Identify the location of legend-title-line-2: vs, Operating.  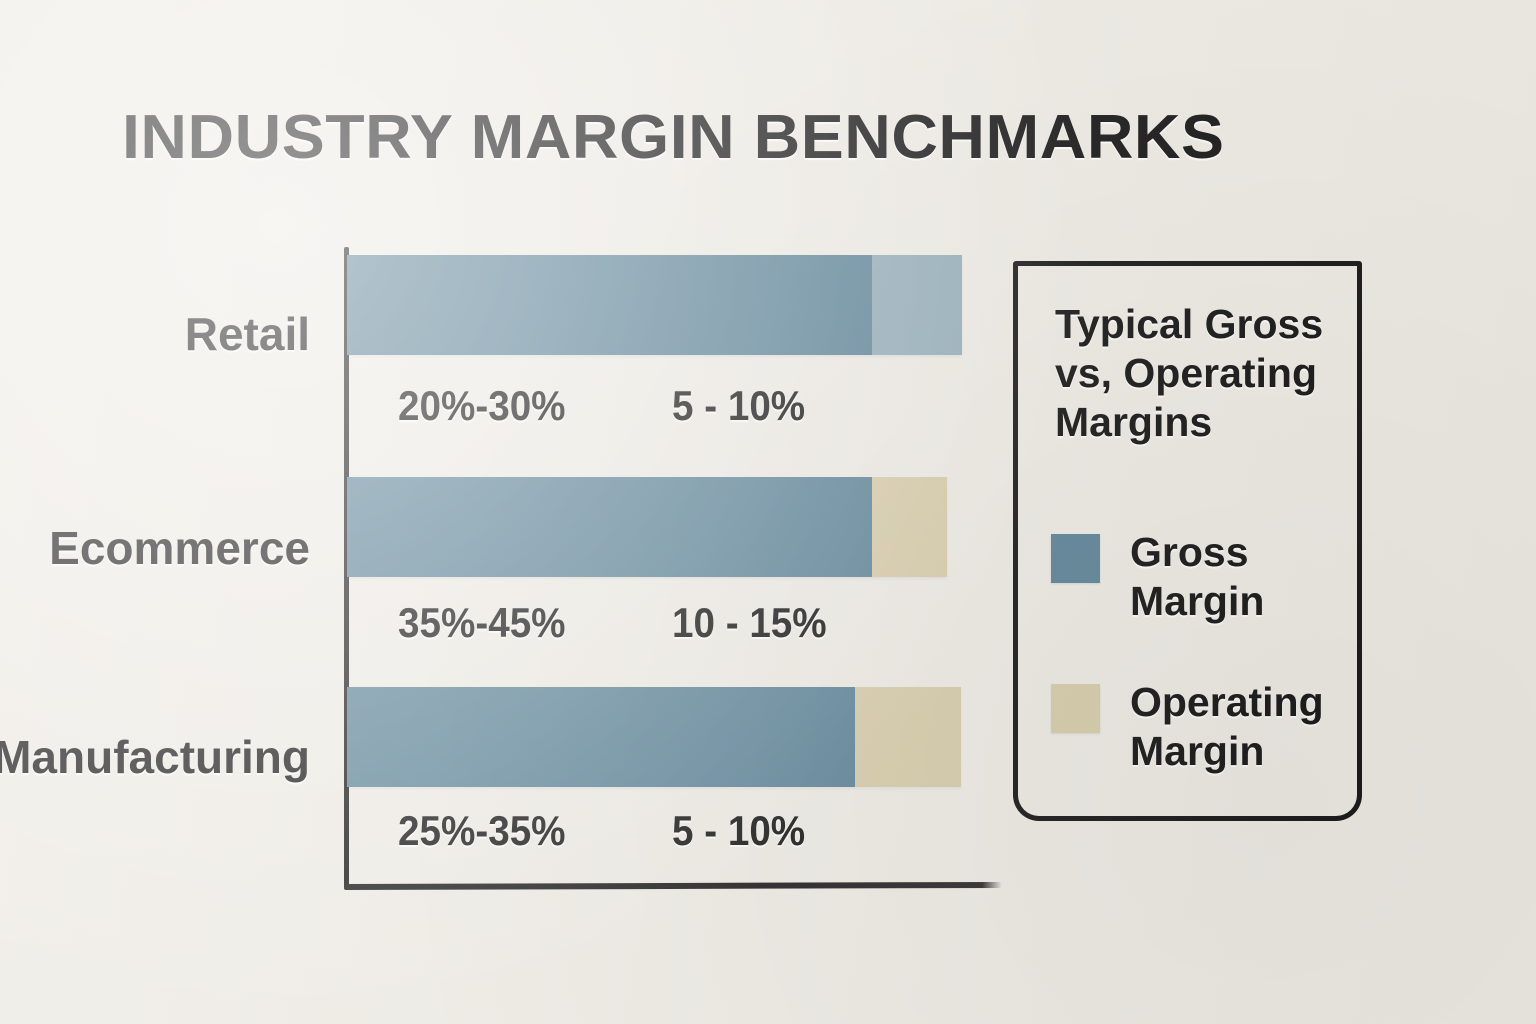
(1186, 373).